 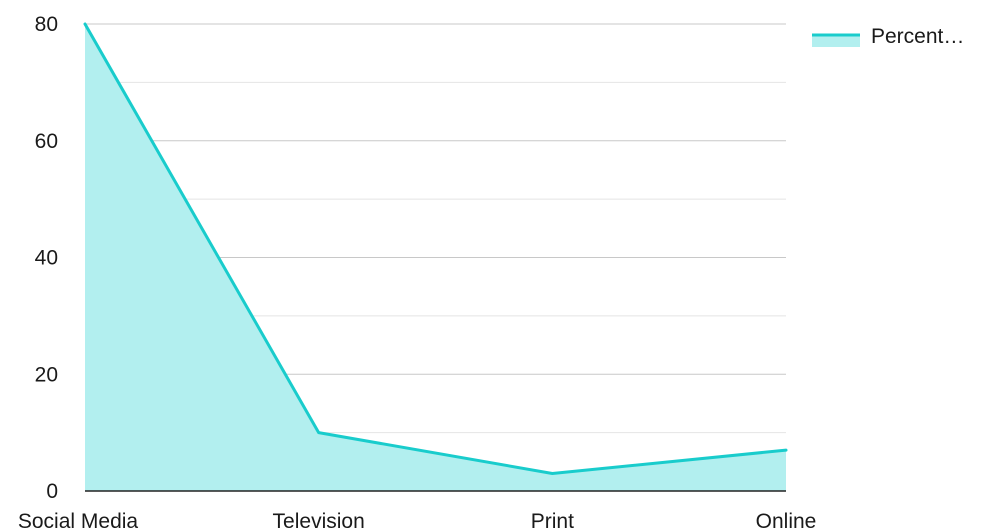 What do you see at coordinates (319, 521) in the screenshot?
I see `x-tick-label: Television` at bounding box center [319, 521].